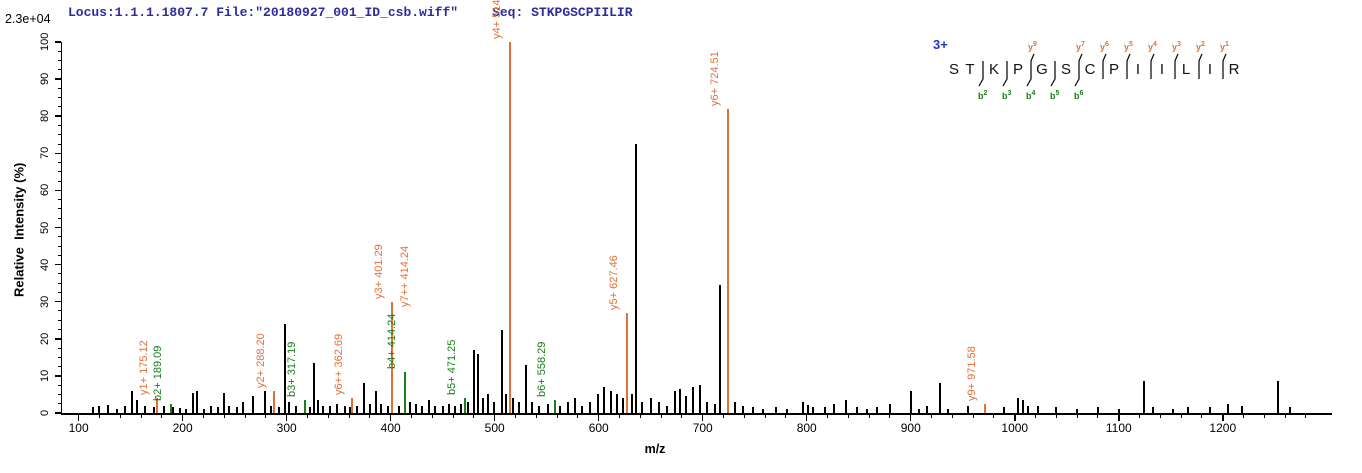  What do you see at coordinates (1079, 71) in the screenshot?
I see `cleavage-mark: y7 b6` at bounding box center [1079, 71].